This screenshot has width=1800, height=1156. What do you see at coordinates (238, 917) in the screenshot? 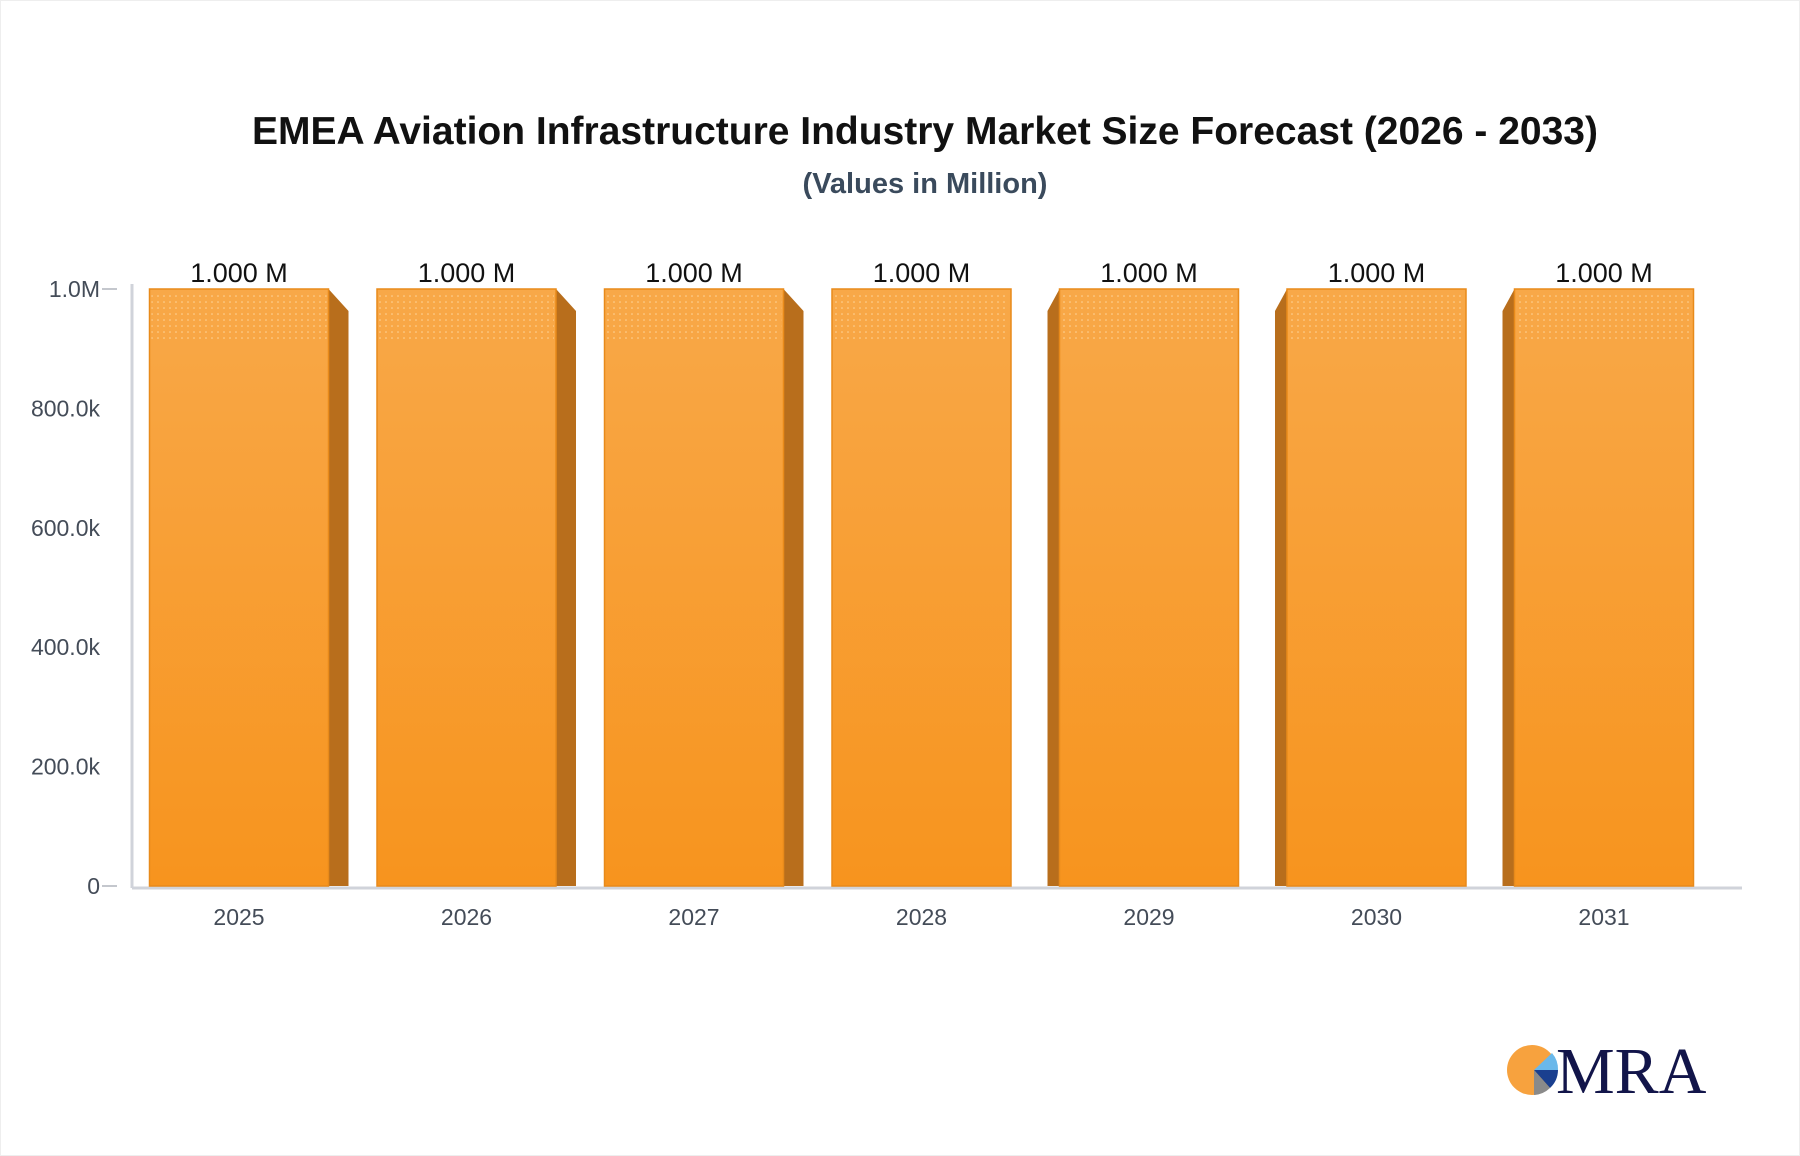
I see `x-tick-label: 2025` at bounding box center [238, 917].